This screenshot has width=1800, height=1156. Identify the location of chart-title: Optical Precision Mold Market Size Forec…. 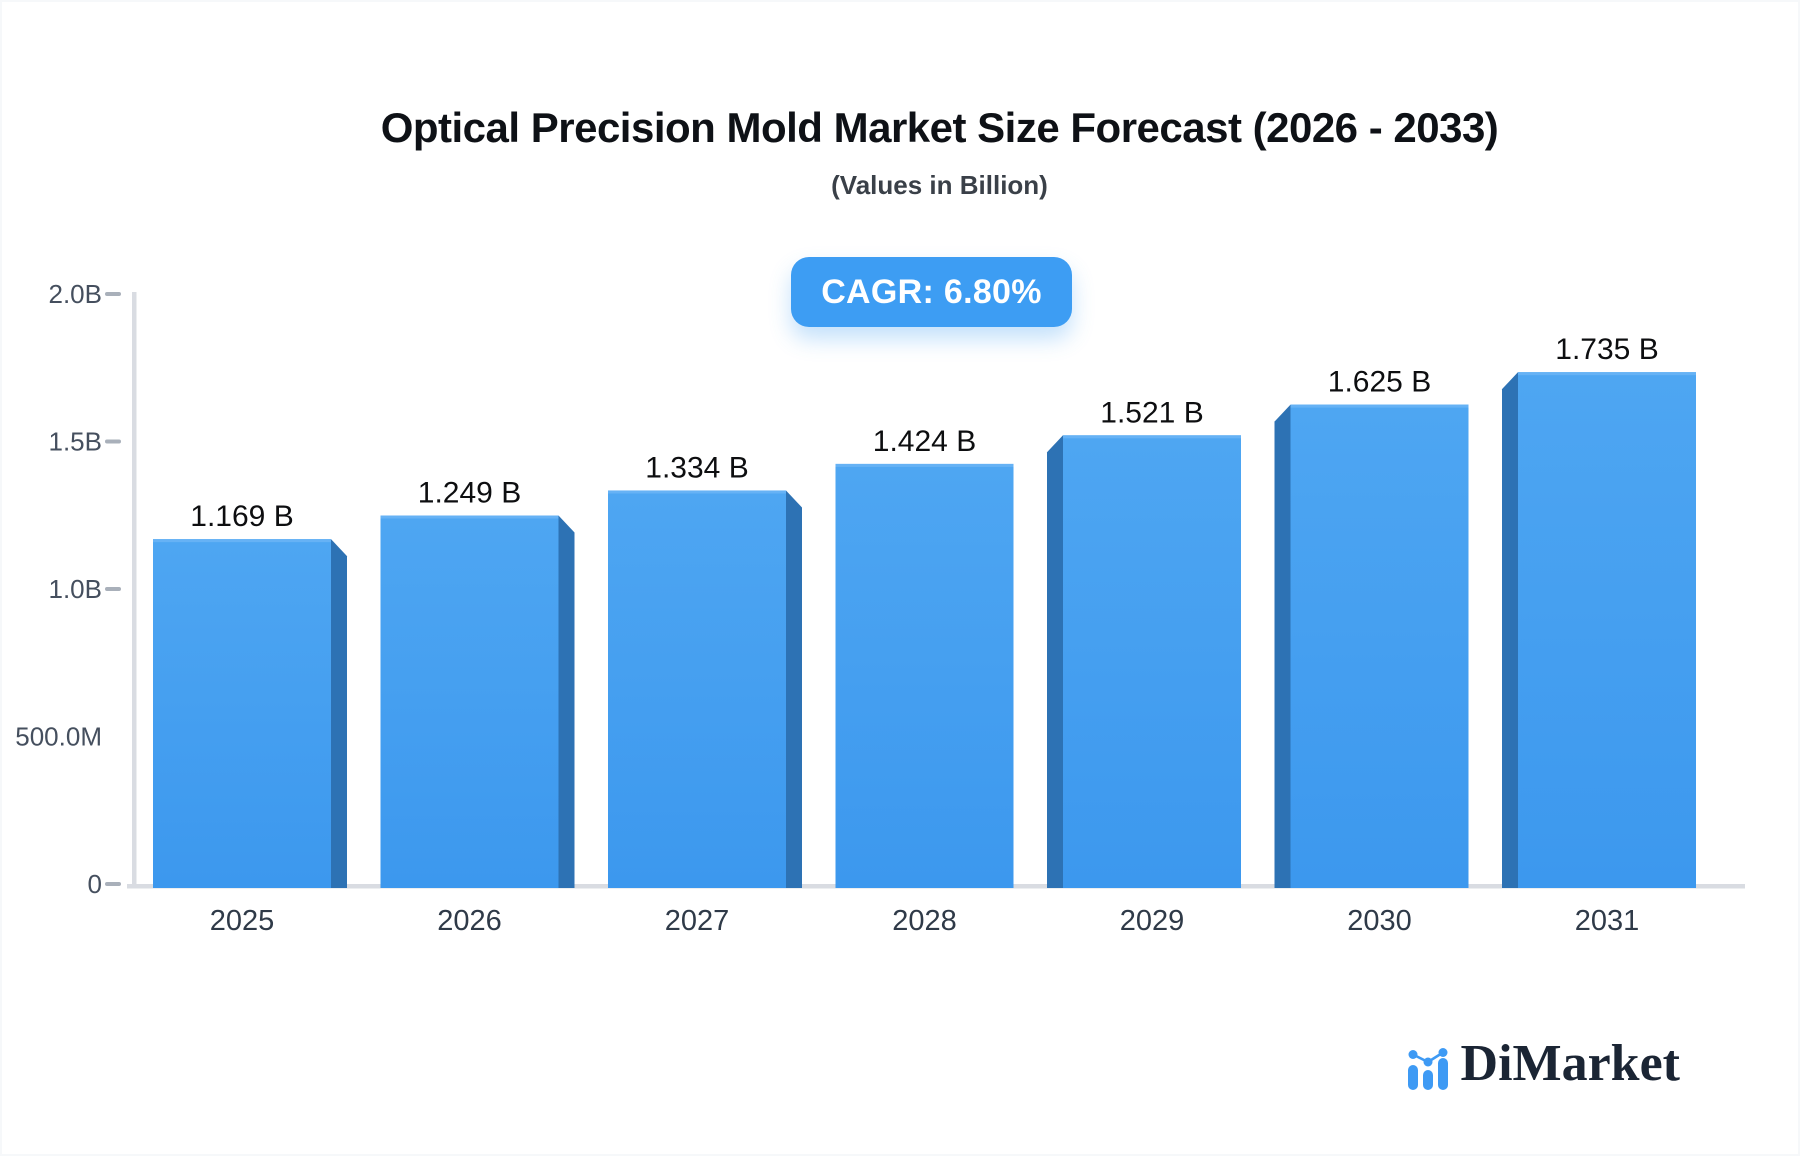
(939, 127).